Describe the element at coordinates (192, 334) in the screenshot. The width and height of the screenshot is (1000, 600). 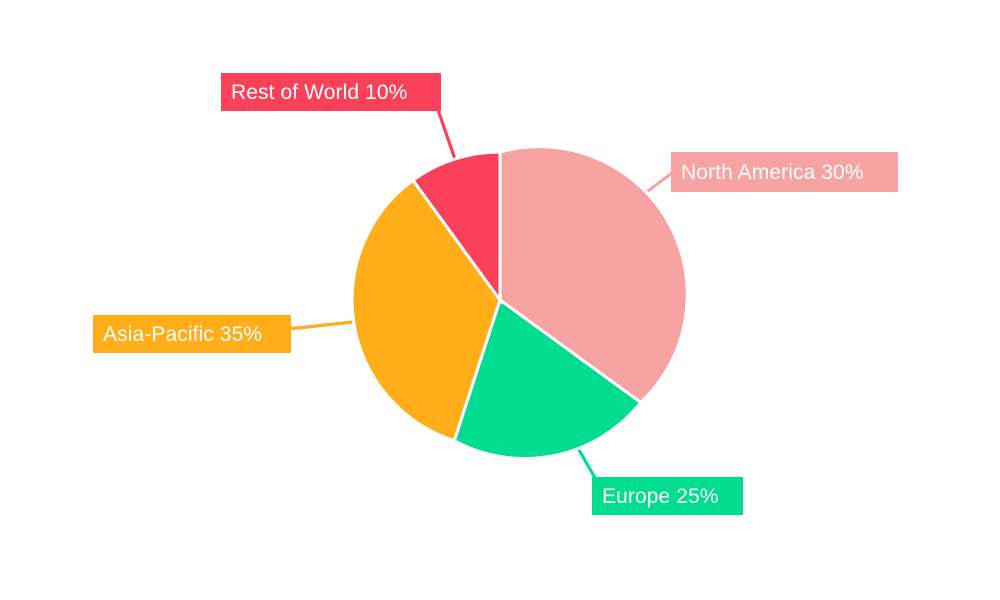
I see `pie-label-asia-pacific: Asia-Pacific 35%` at that location.